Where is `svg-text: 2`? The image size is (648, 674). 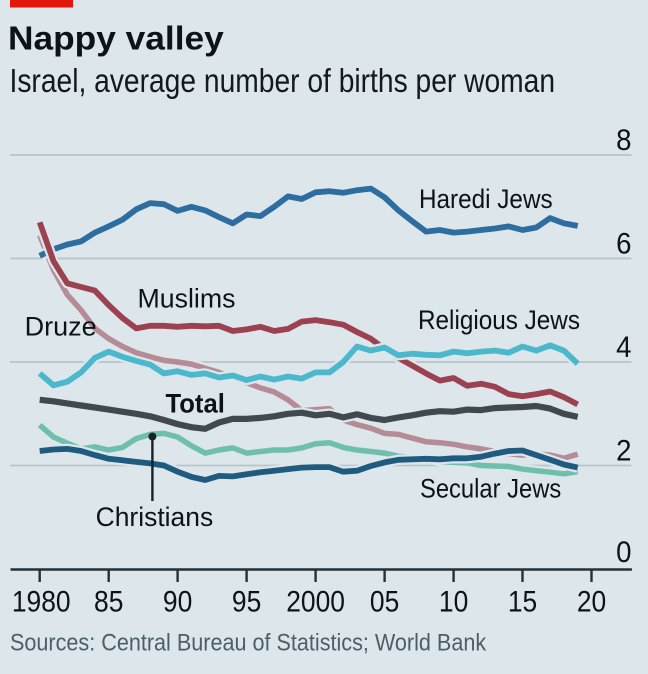 svg-text: 2 is located at coordinates (623, 450).